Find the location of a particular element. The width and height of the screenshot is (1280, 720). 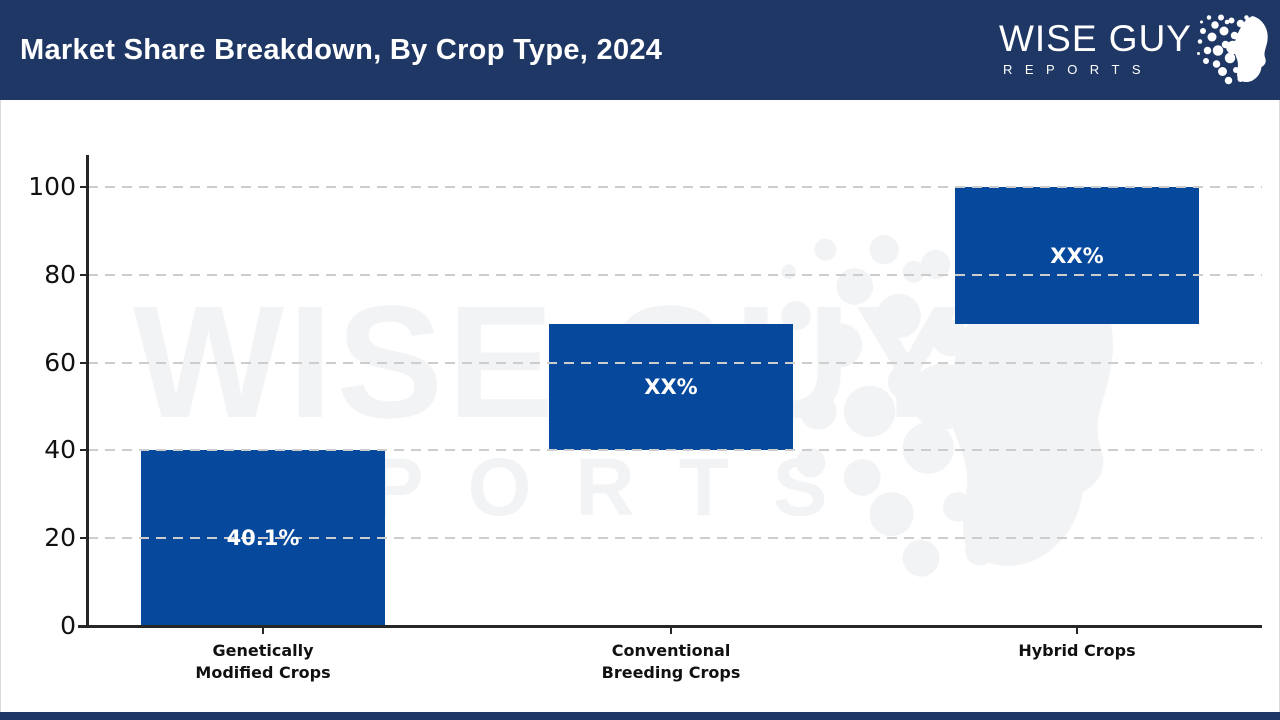

y-tick-label: 100 is located at coordinates (52, 186).